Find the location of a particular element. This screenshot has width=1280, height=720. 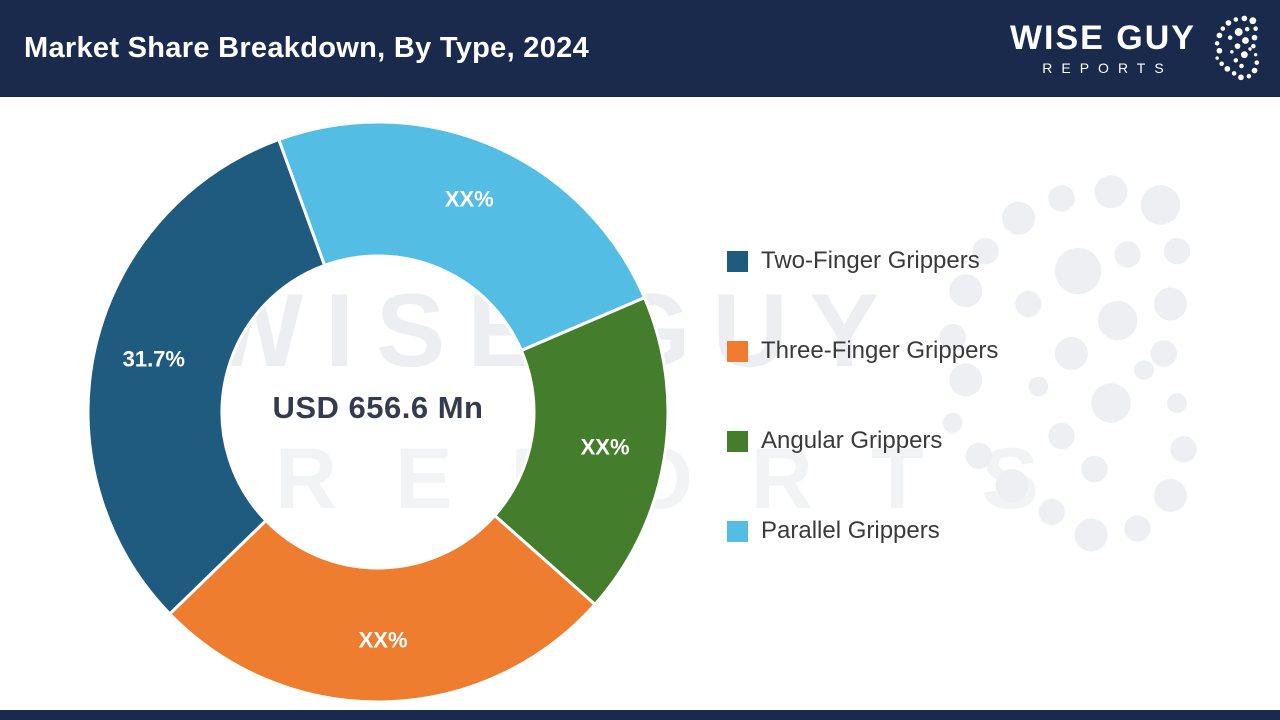

wiseguy-logo-name: WISE GUY is located at coordinates (1102, 38).